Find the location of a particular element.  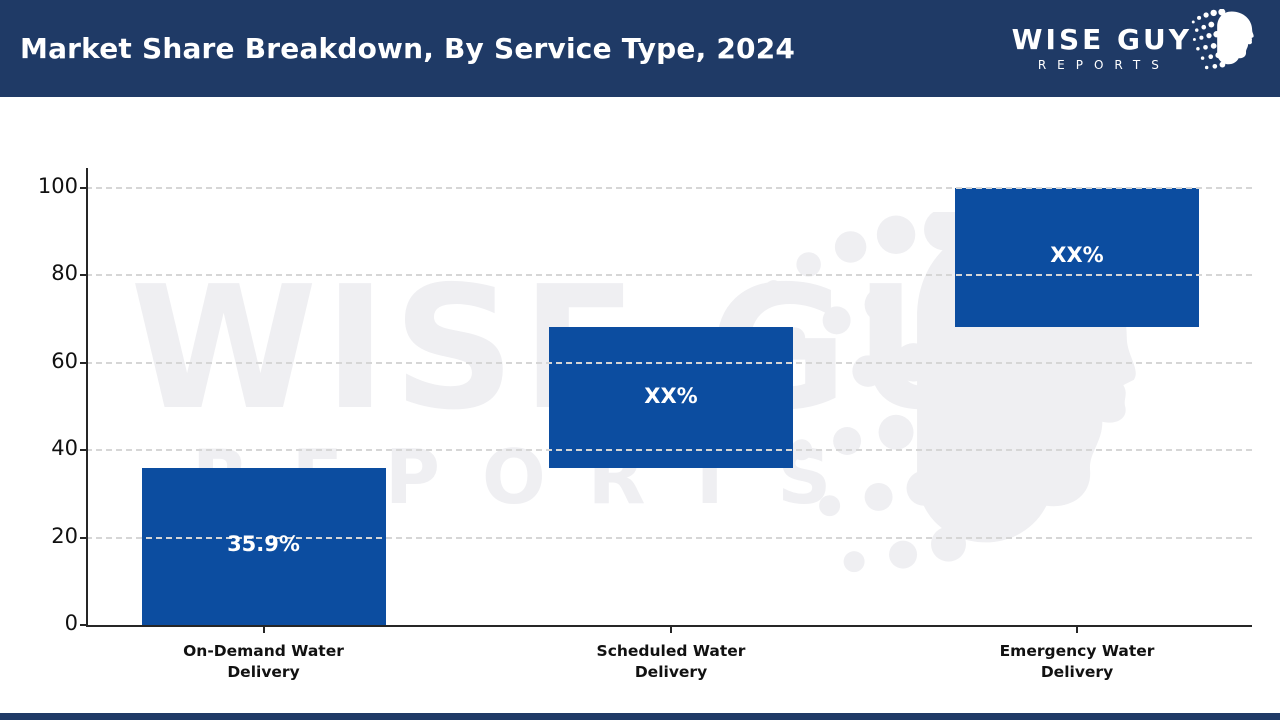

y-axis-label: 60 is located at coordinates (64, 360).